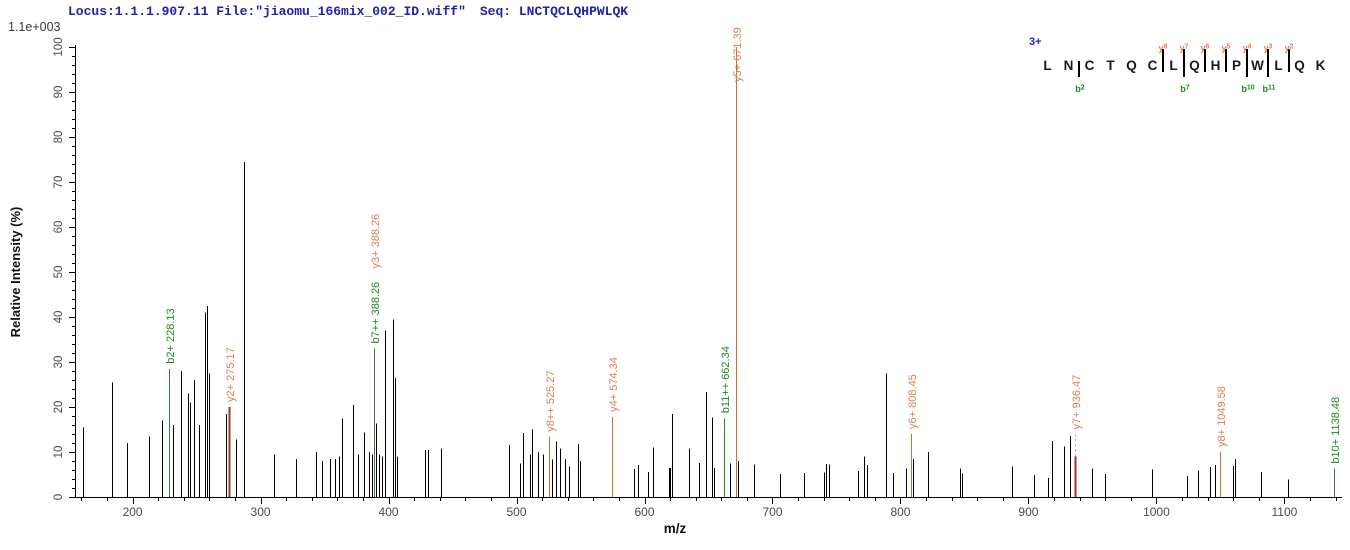 The width and height of the screenshot is (1350, 550). I want to click on x-tick-label: 1000, so click(1156, 512).